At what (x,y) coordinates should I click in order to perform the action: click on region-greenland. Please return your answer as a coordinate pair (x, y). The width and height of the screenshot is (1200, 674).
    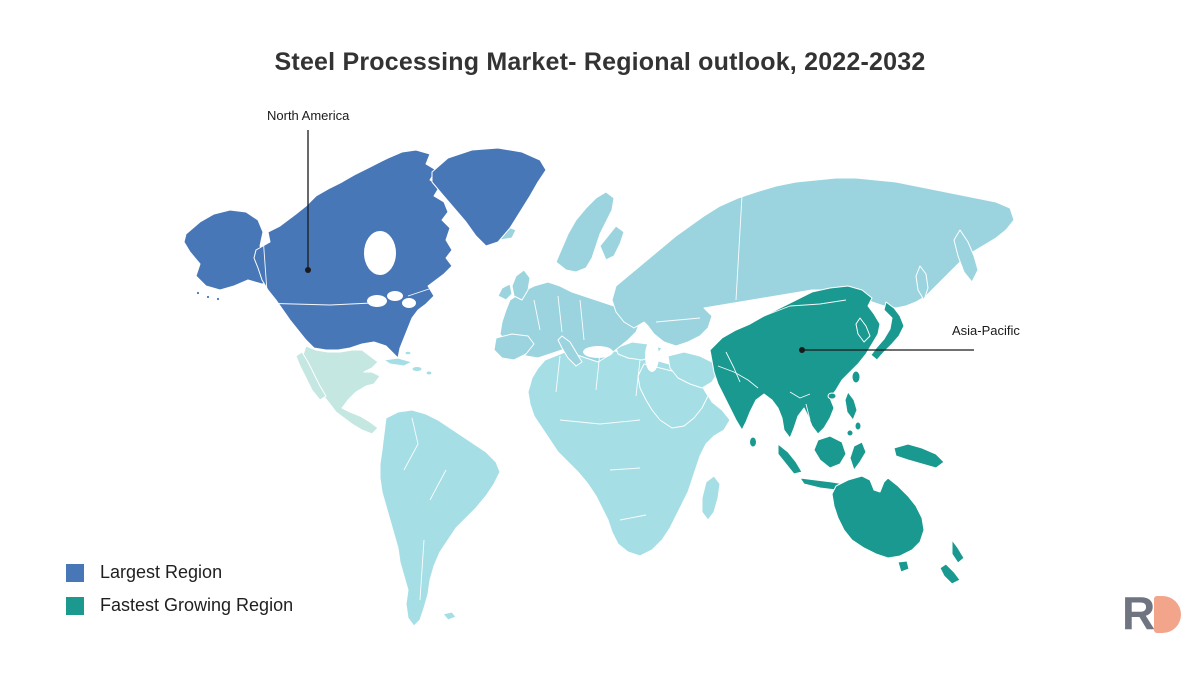
    Looking at the image, I should click on (489, 197).